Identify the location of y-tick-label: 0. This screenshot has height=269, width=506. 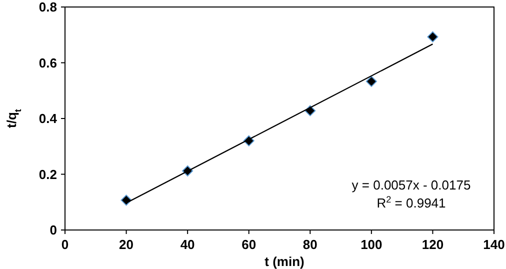
(53, 230).